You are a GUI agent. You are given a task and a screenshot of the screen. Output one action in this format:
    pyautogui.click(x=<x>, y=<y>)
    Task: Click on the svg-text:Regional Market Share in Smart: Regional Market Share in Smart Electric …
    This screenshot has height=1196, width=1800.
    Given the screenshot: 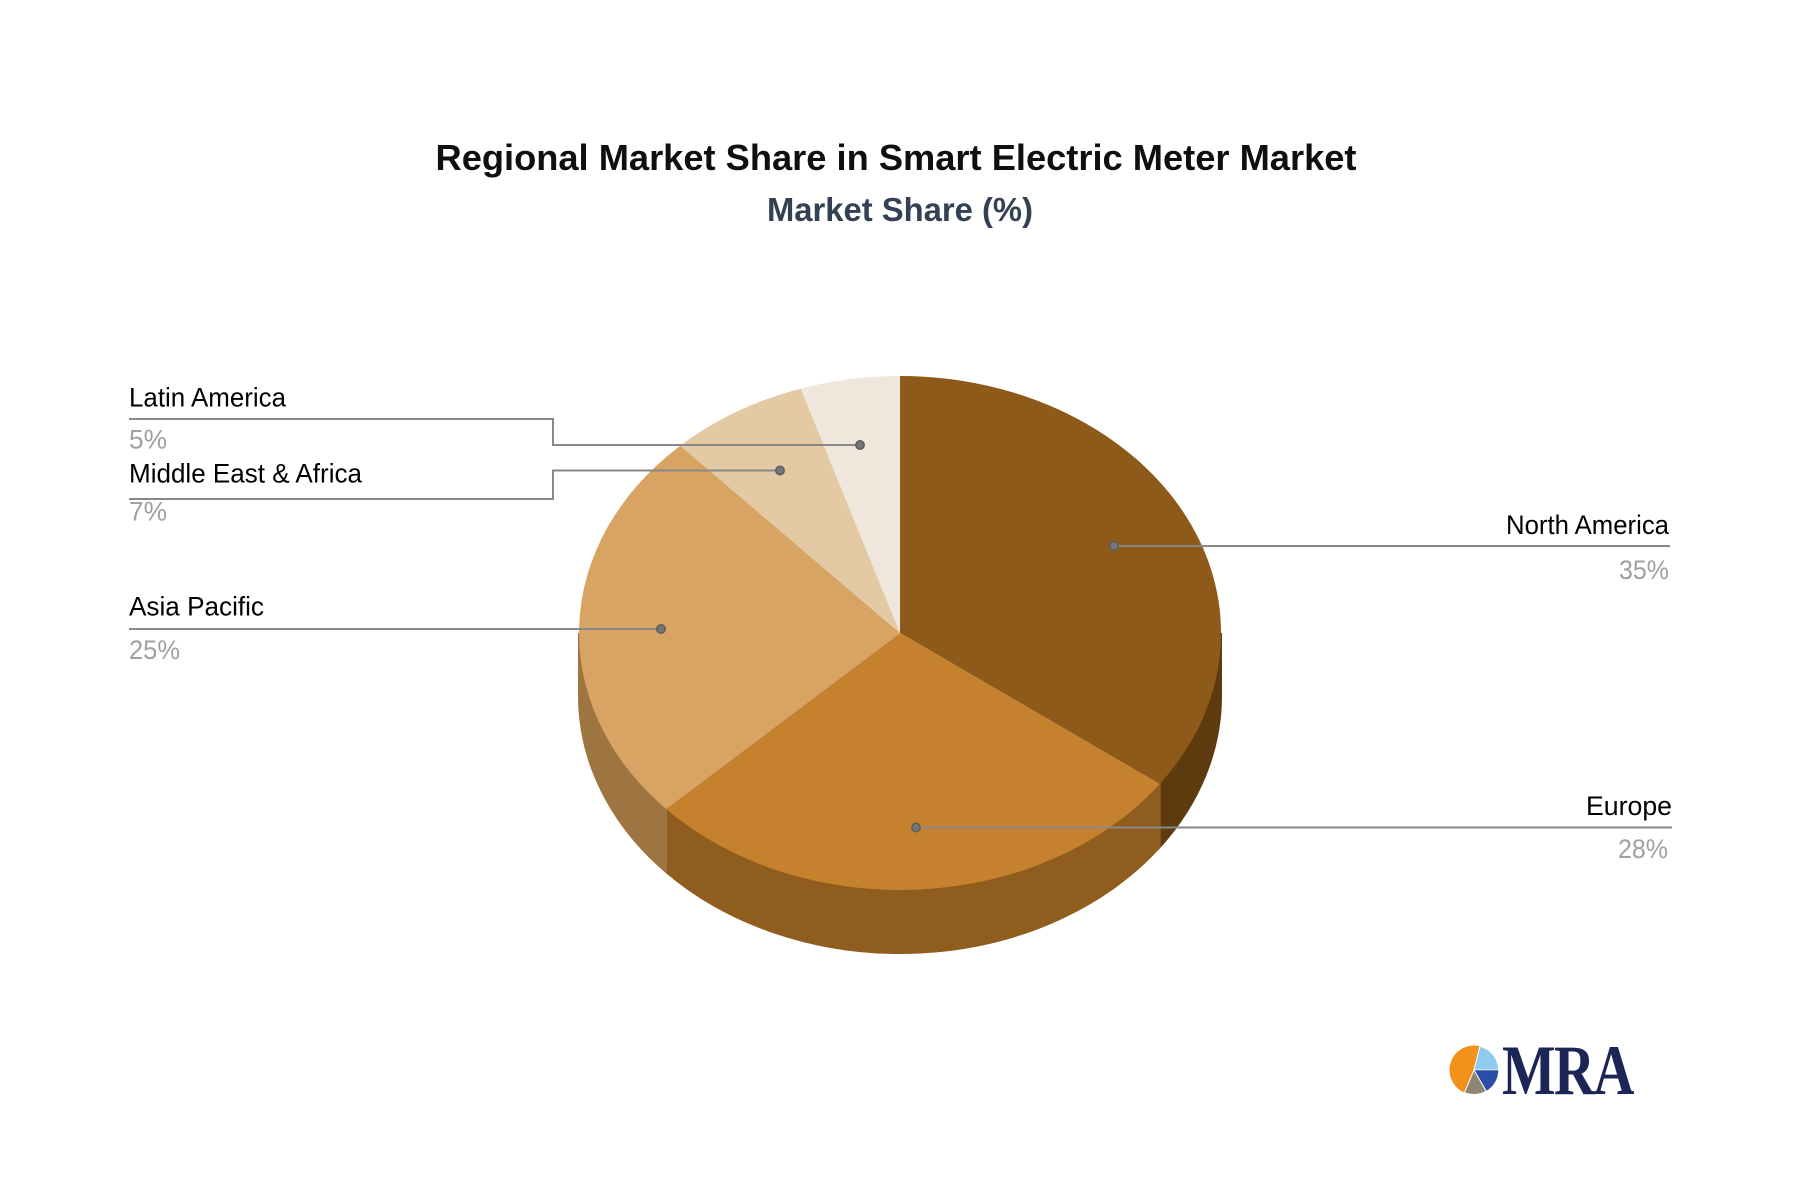 What is the action you would take?
    pyautogui.click(x=896, y=157)
    